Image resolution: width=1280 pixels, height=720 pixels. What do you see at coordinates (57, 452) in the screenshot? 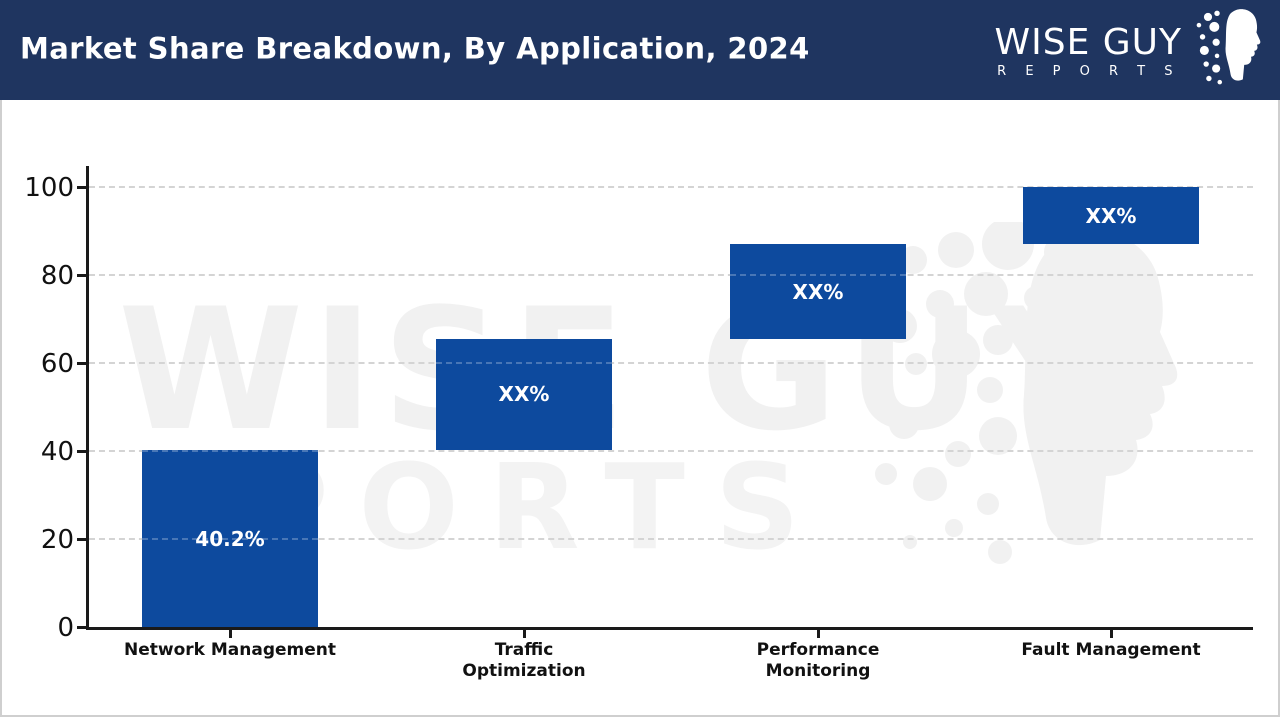
I see `y-tick-label: 40` at bounding box center [57, 452].